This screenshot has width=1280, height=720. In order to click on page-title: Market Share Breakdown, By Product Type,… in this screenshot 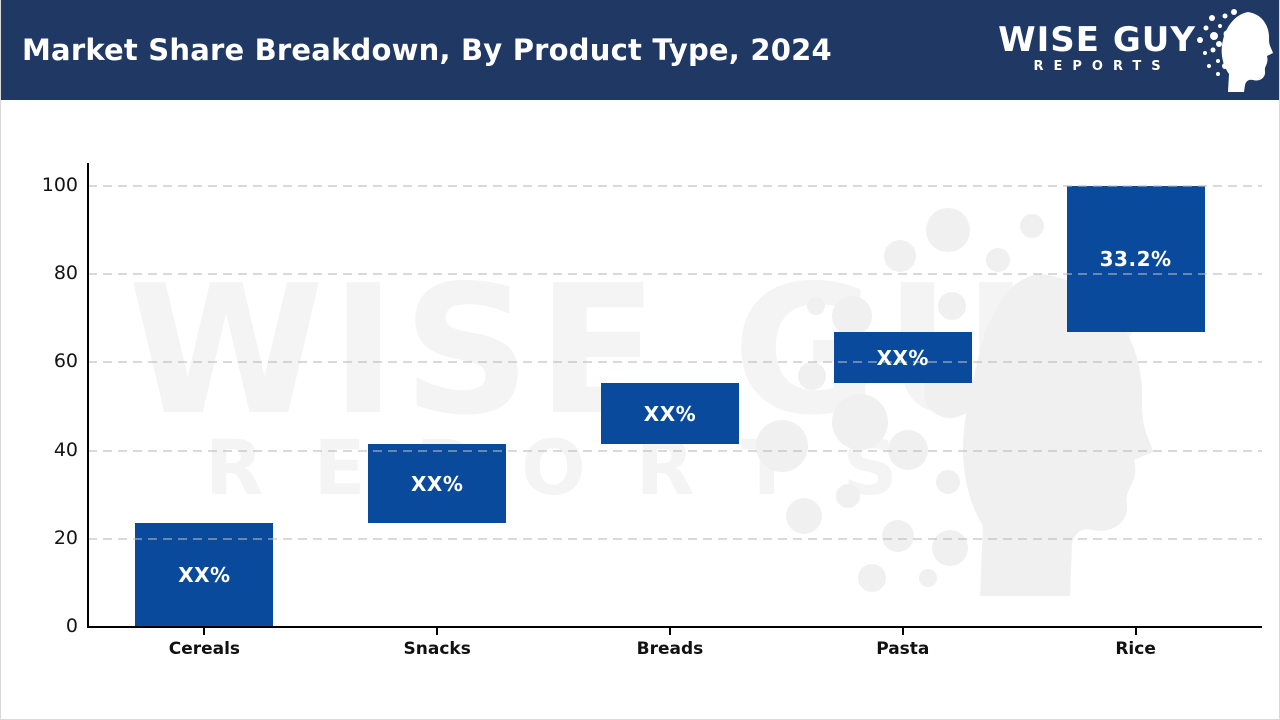, I will do `click(427, 50)`.